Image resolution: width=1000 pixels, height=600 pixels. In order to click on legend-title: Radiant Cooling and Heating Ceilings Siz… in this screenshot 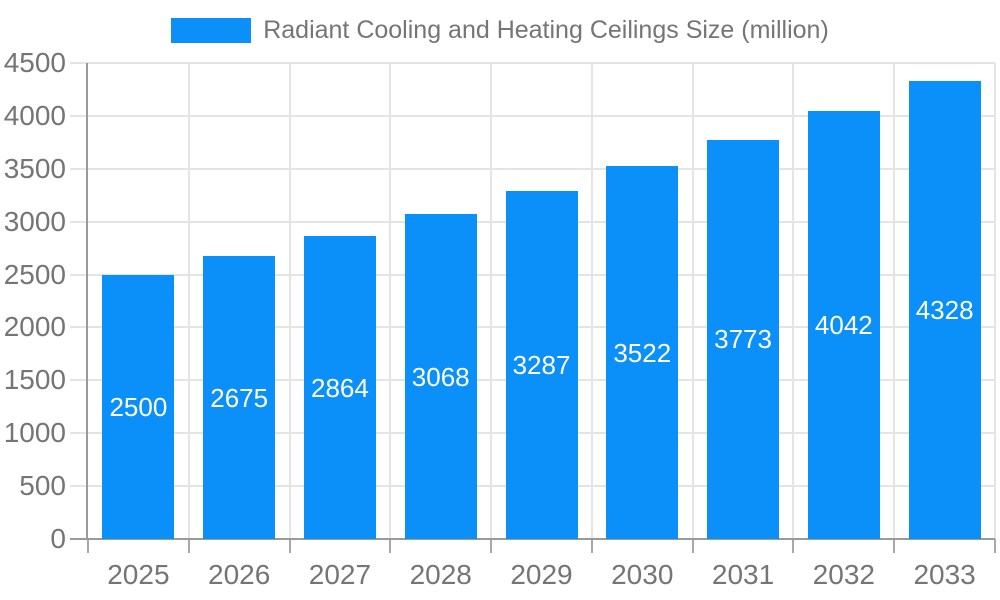, I will do `click(546, 29)`.